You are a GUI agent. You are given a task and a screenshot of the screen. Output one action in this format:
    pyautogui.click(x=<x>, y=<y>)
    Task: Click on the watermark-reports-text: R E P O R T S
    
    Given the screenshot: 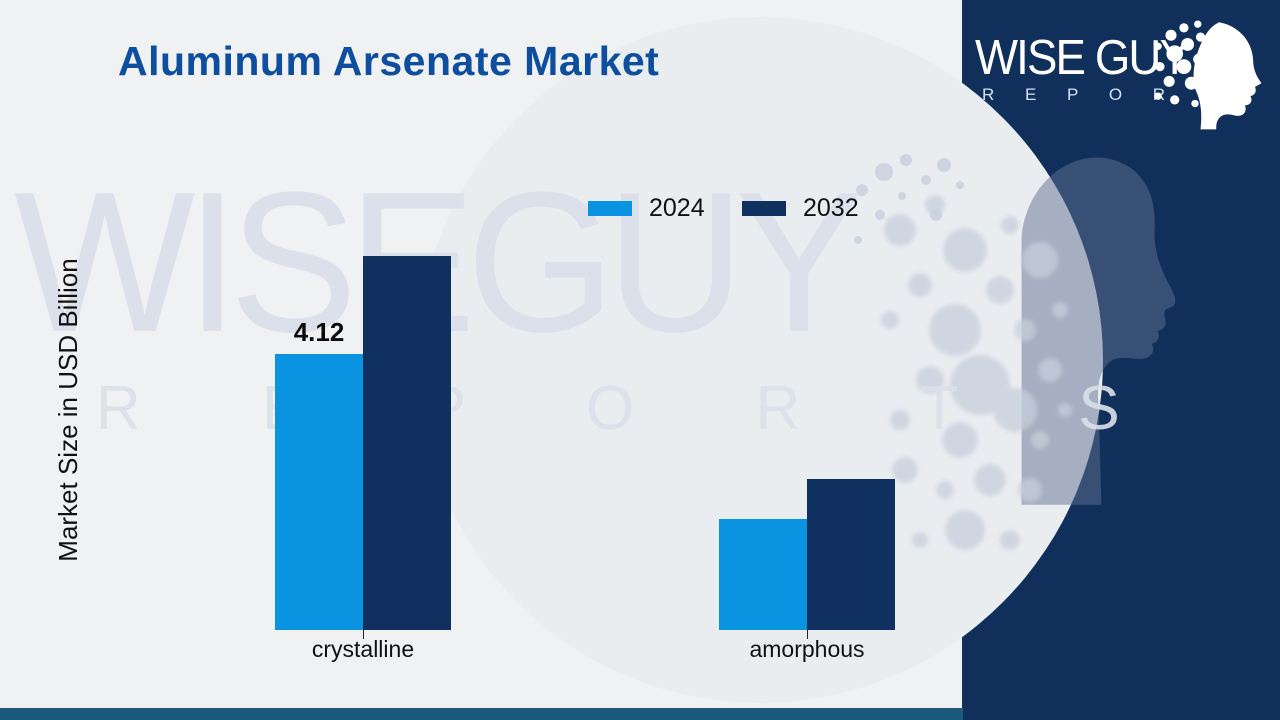 What is the action you would take?
    pyautogui.click(x=634, y=408)
    